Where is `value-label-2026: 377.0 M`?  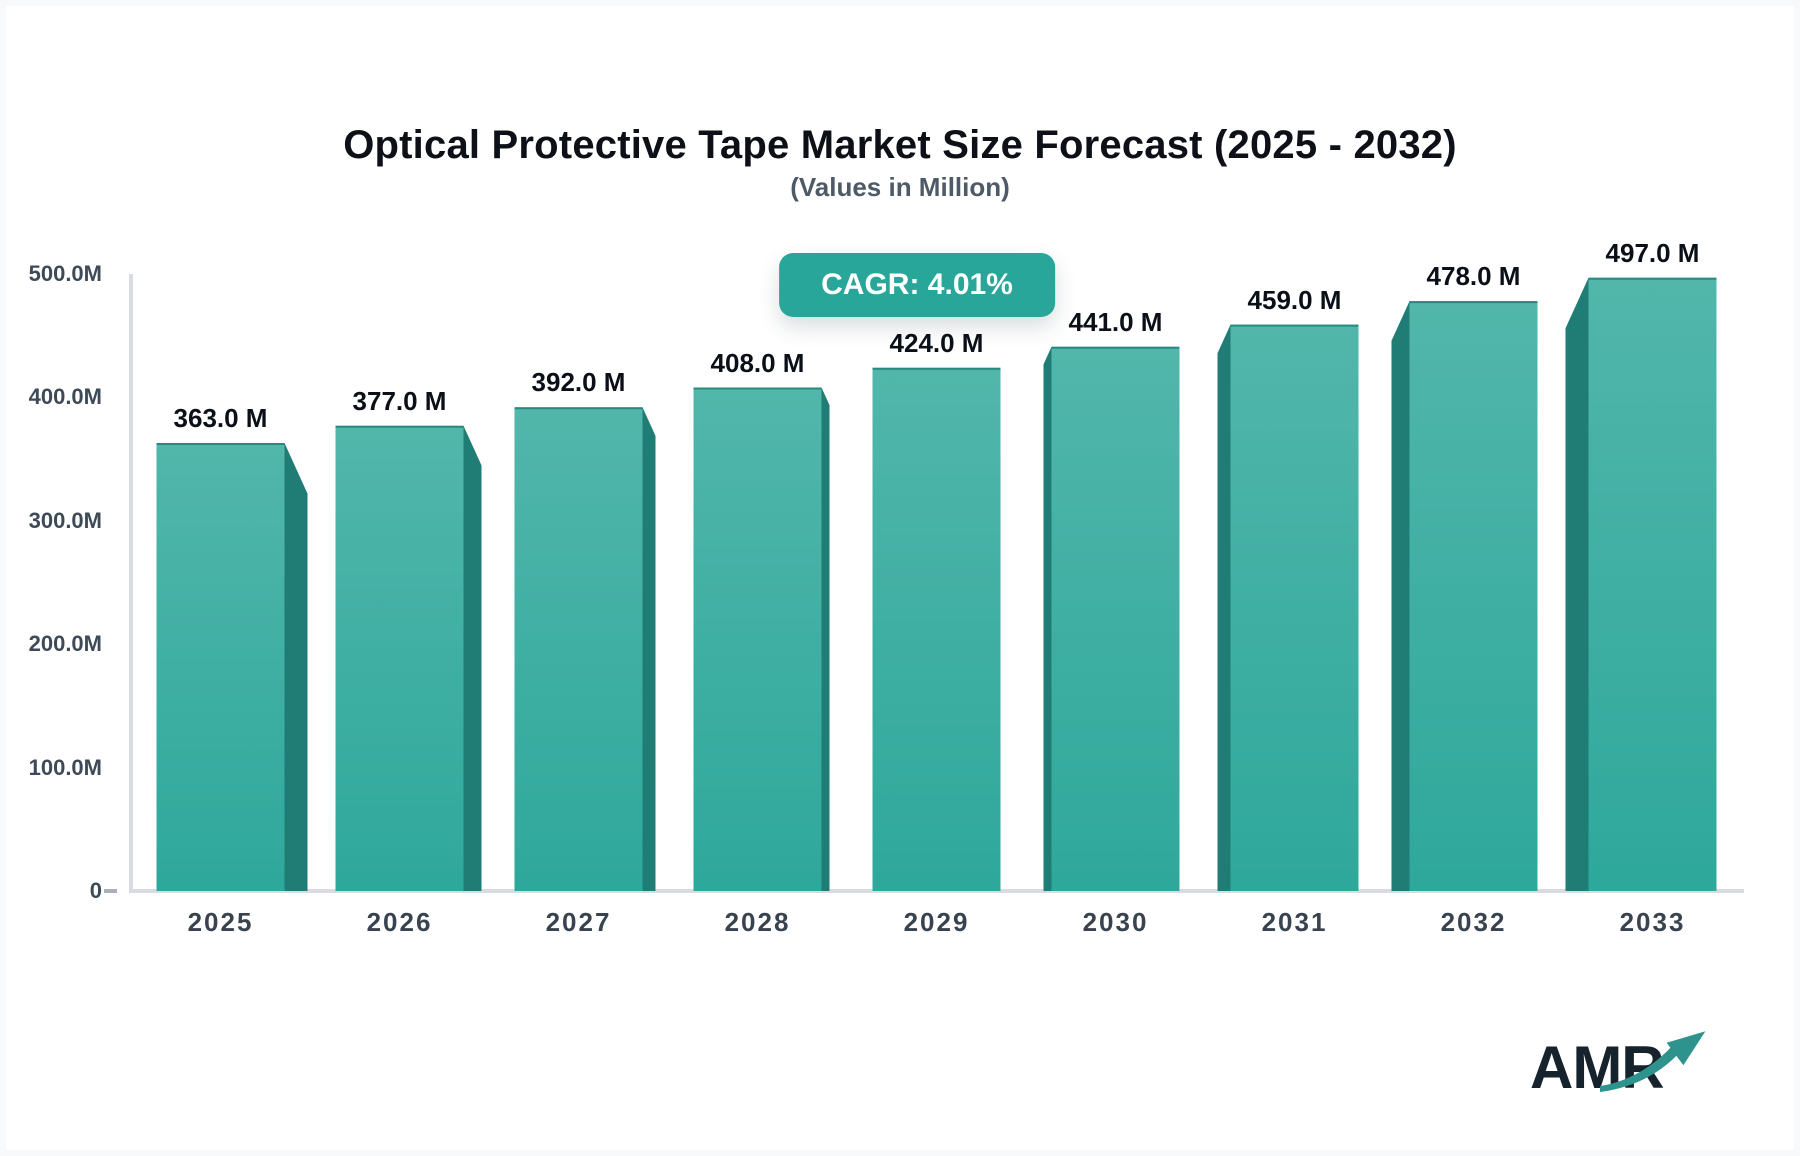
value-label-2026: 377.0 M is located at coordinates (399, 400).